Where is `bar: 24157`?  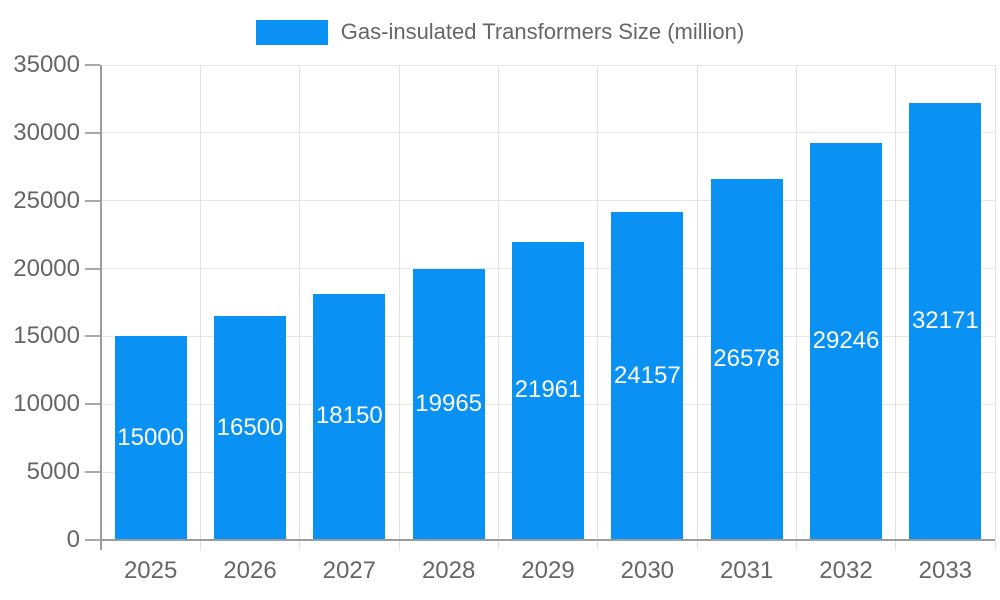 bar: 24157 is located at coordinates (647, 375).